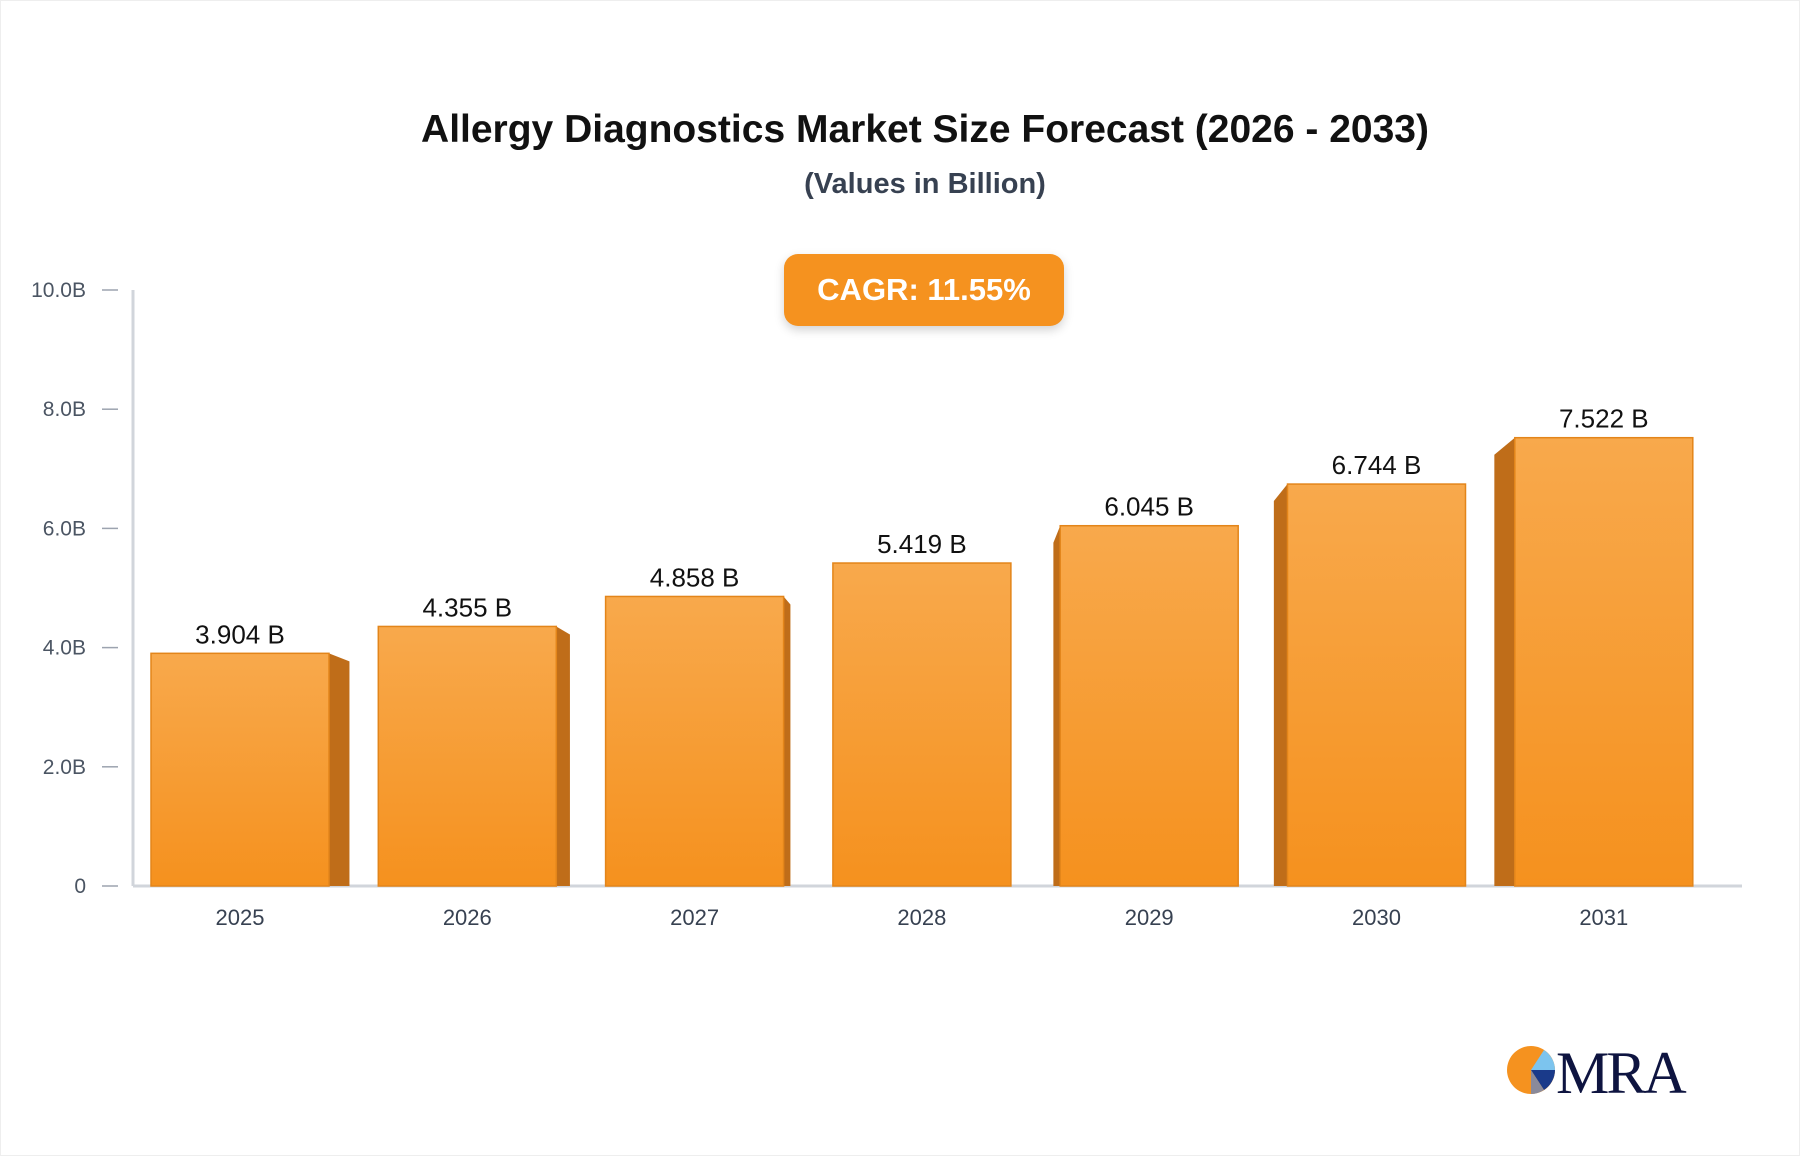 This screenshot has height=1156, width=1800. I want to click on y-tick-label: 6.0B, so click(64, 528).